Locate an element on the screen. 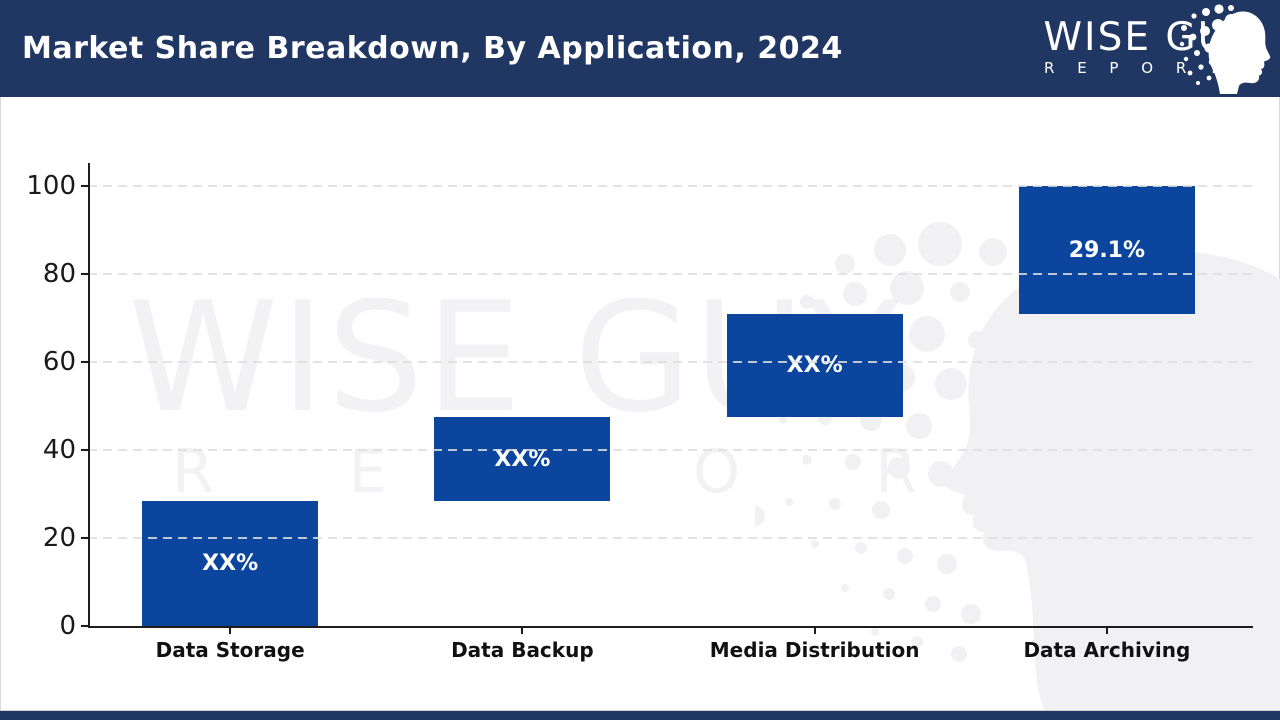 The height and width of the screenshot is (720, 1280). y-tick-label-20: 20 is located at coordinates (59, 538).